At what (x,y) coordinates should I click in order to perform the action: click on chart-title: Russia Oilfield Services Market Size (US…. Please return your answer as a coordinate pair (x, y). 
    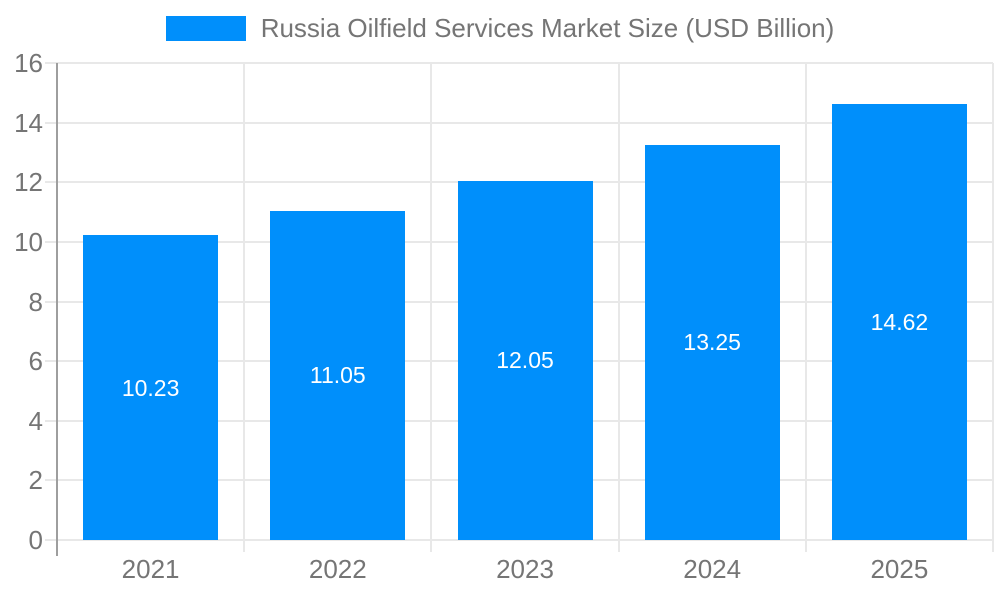
    Looking at the image, I should click on (547, 27).